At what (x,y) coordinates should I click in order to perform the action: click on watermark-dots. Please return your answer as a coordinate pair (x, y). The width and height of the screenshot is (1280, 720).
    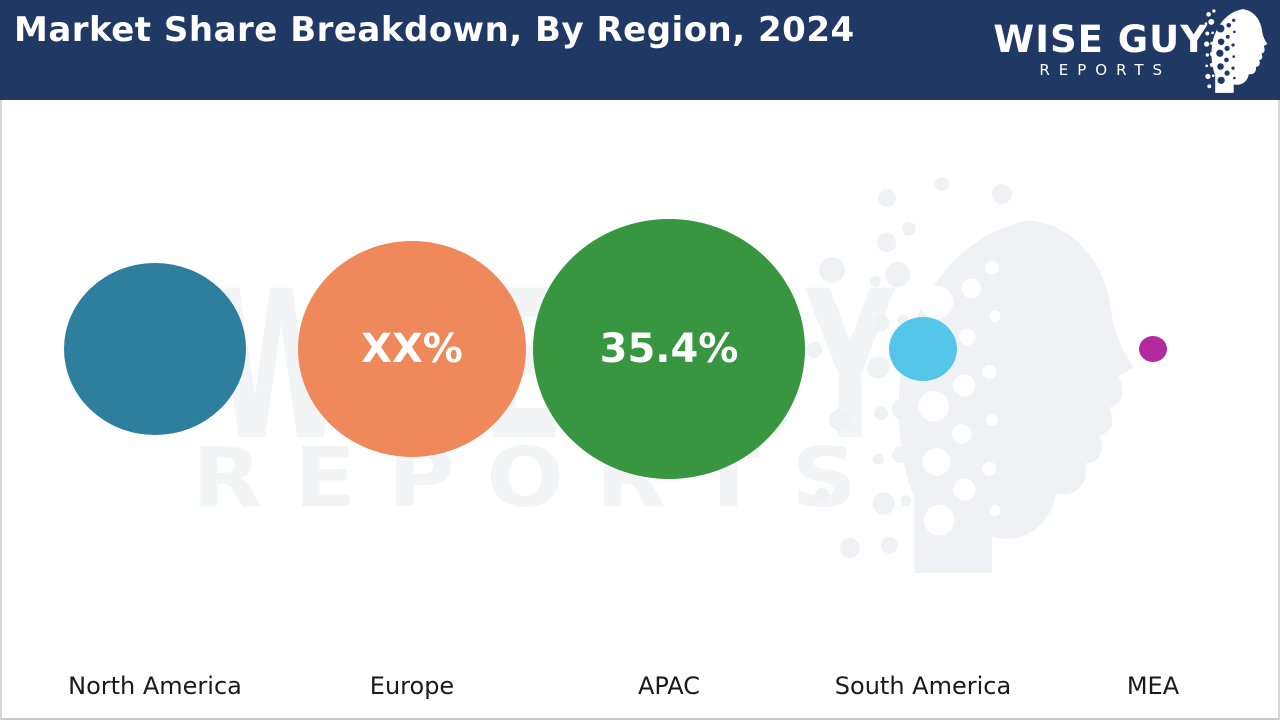
    Looking at the image, I should click on (909, 367).